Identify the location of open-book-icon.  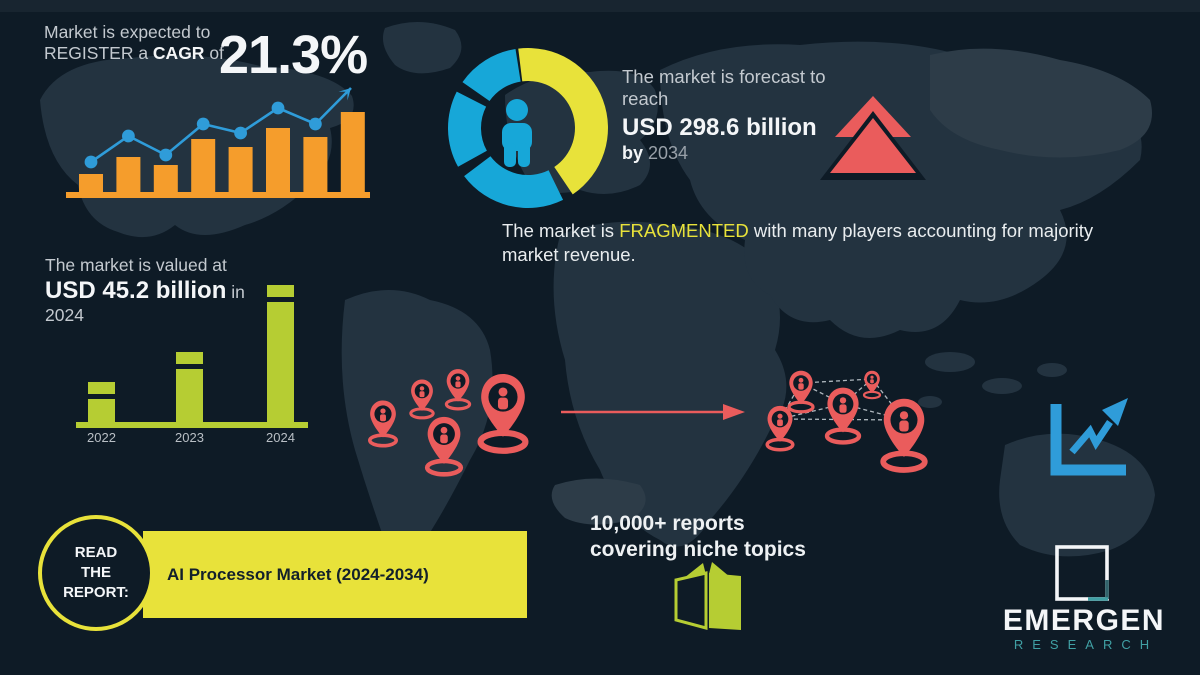
(707, 596).